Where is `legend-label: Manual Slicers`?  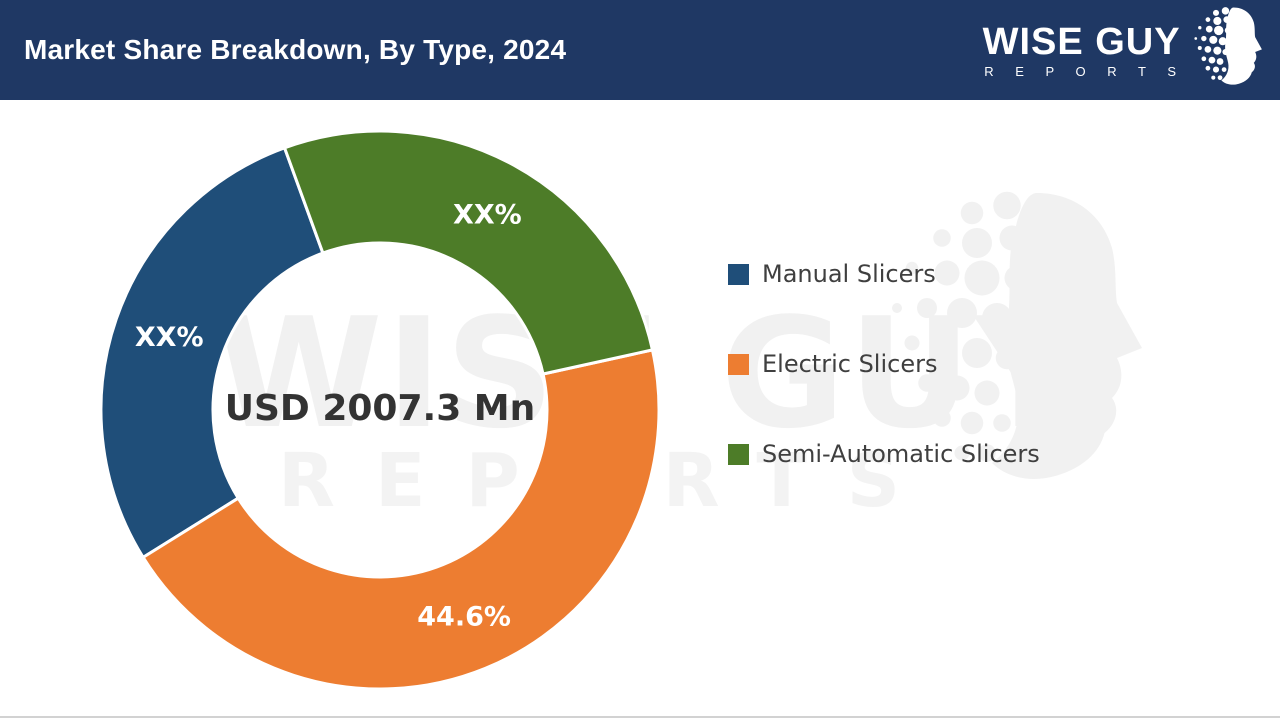 legend-label: Manual Slicers is located at coordinates (849, 274).